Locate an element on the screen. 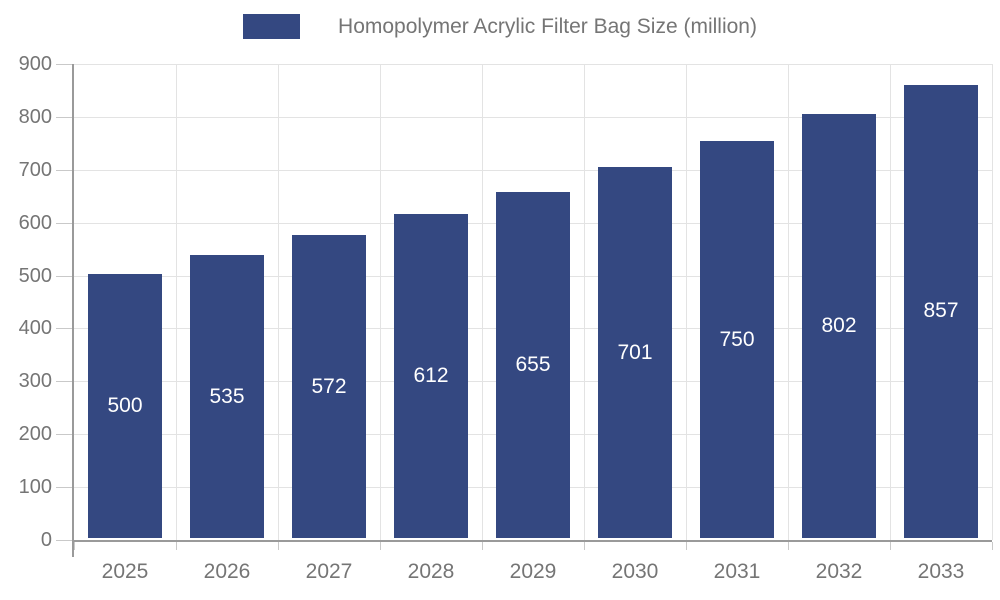  y-tick-label: 400 is located at coordinates (35, 328).